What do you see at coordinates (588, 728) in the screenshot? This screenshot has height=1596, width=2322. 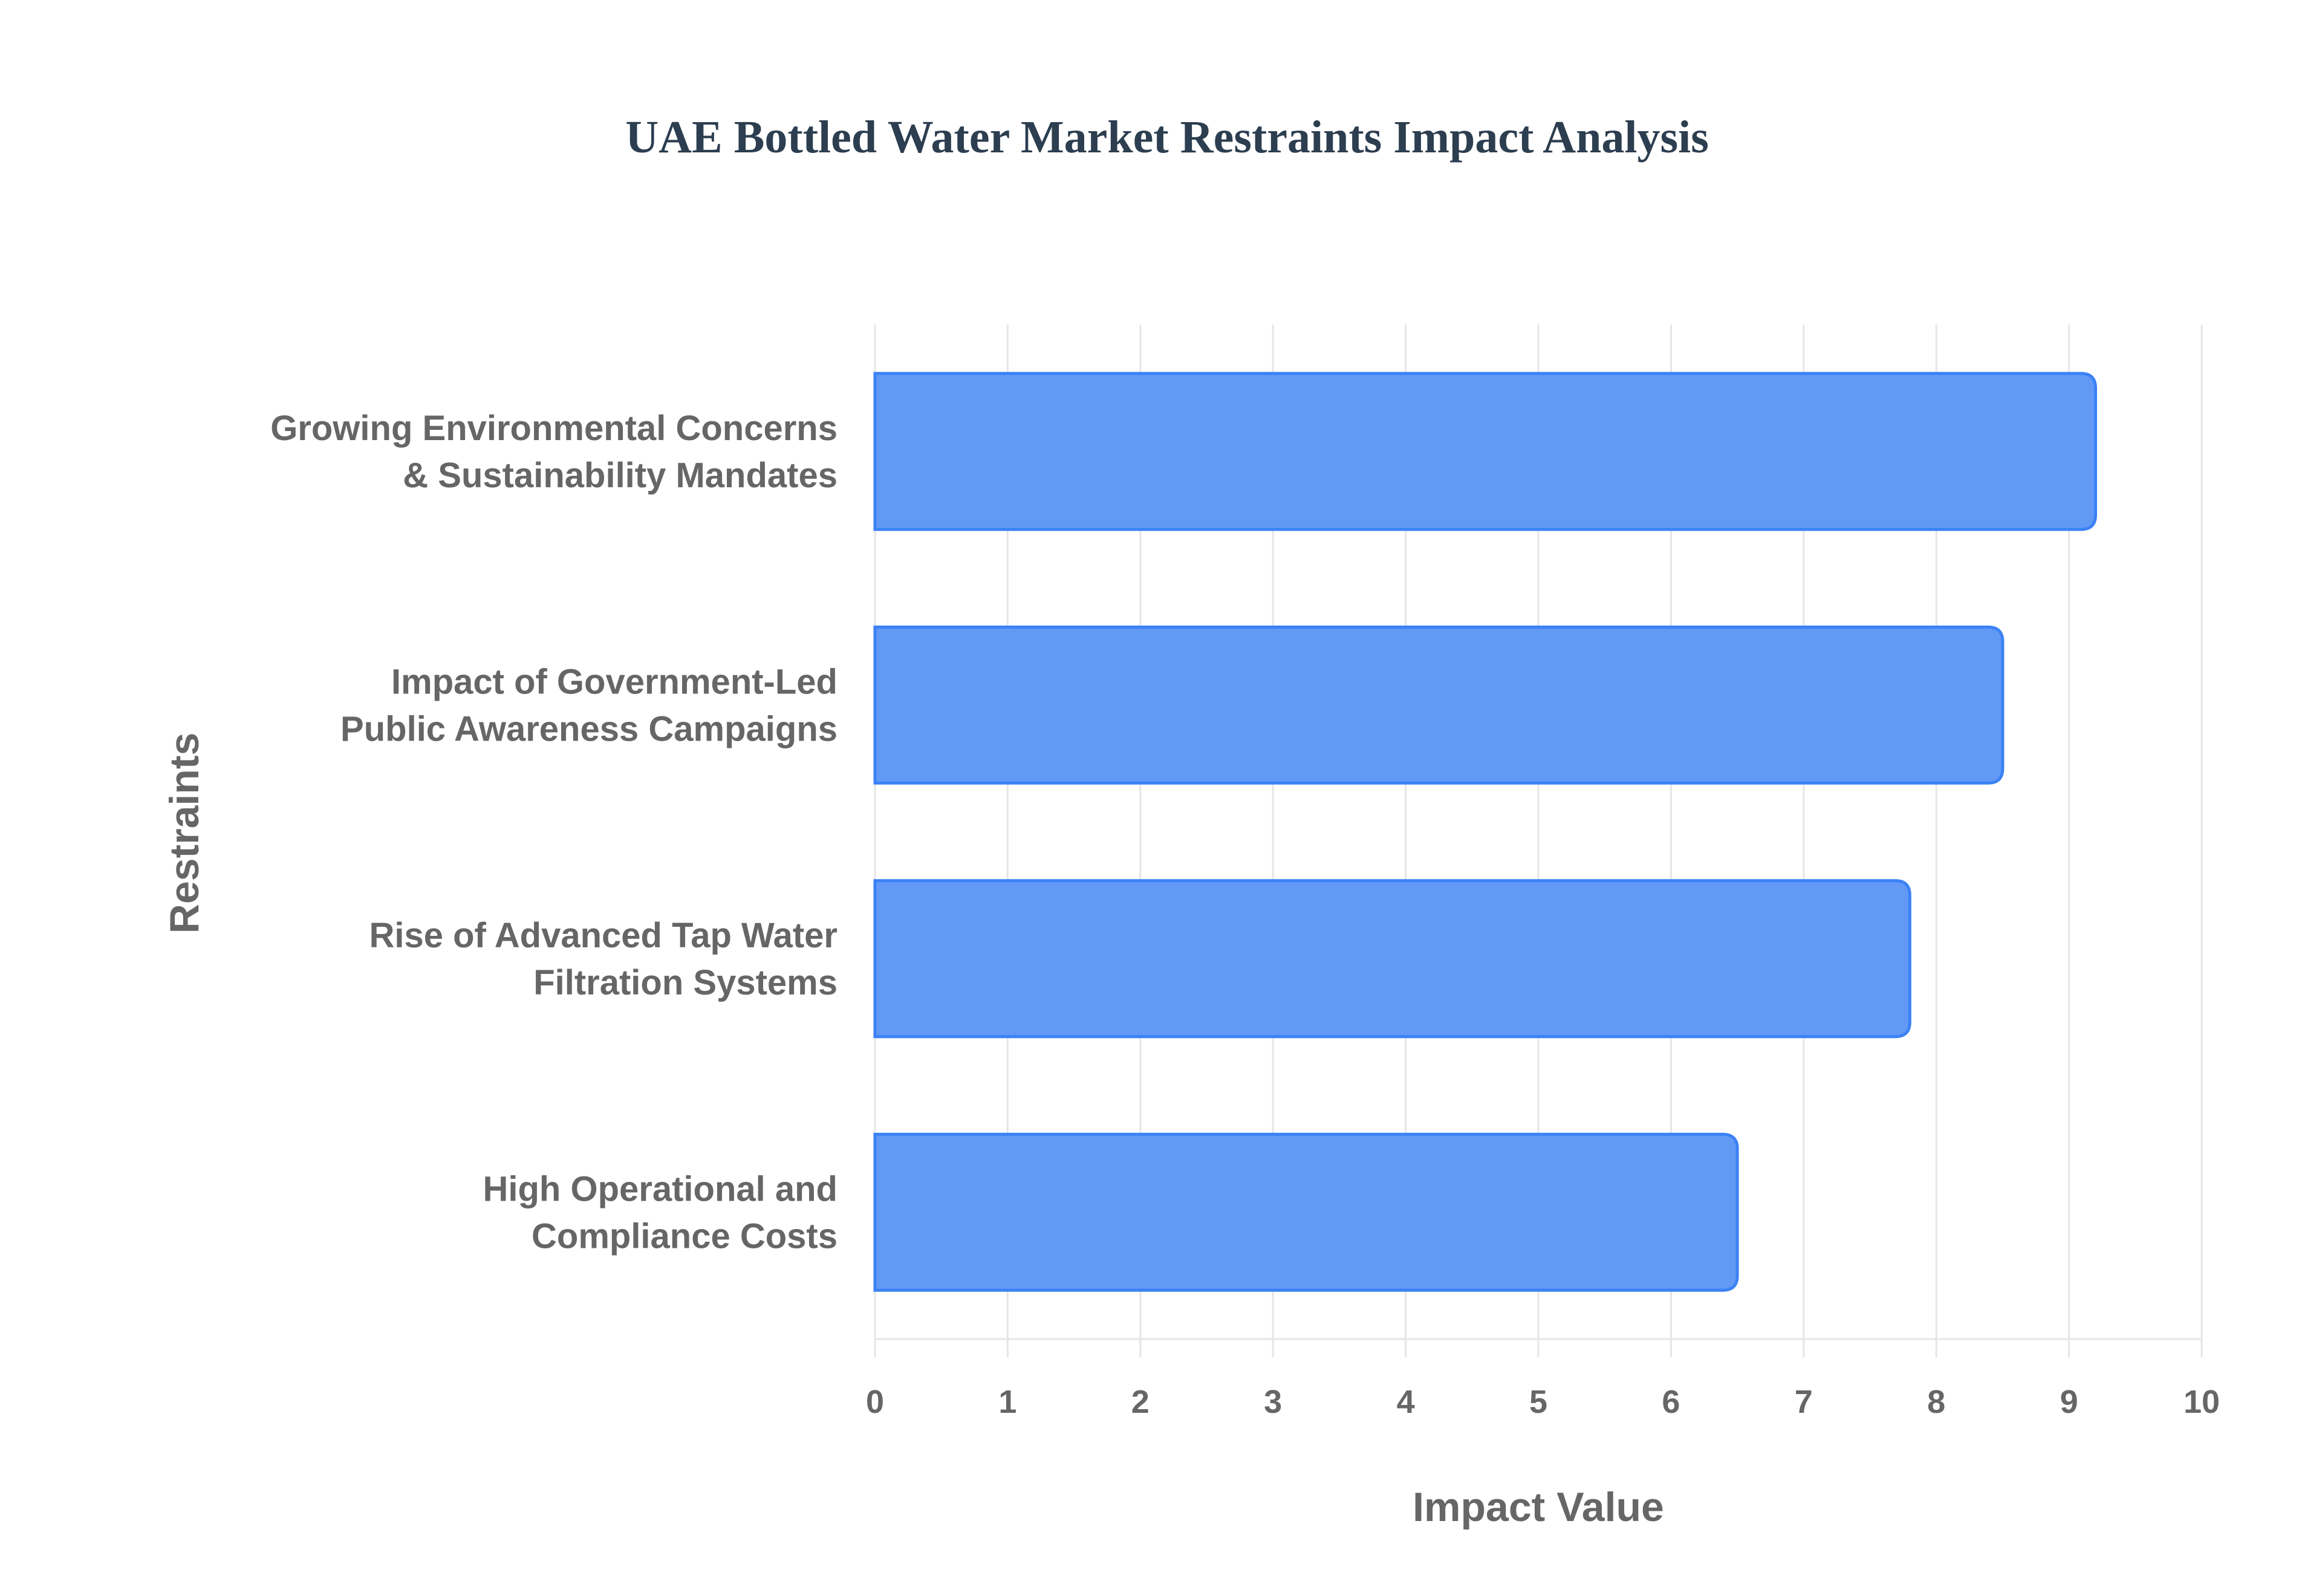 I see `category-label: Public Awareness Campaigns` at bounding box center [588, 728].